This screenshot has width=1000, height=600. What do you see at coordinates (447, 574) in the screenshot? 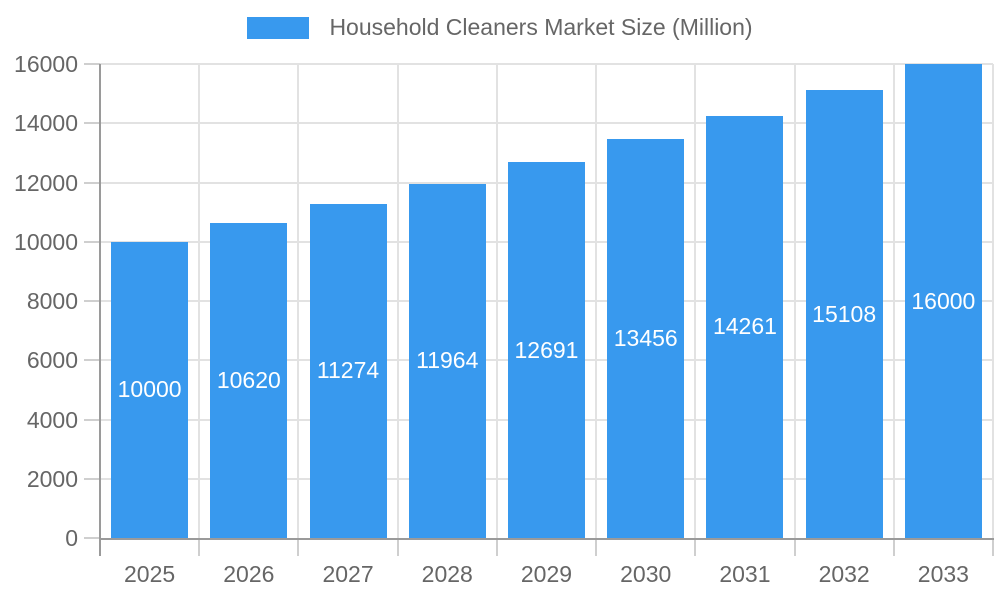
I see `x-axis-tick-label: 2028` at bounding box center [447, 574].